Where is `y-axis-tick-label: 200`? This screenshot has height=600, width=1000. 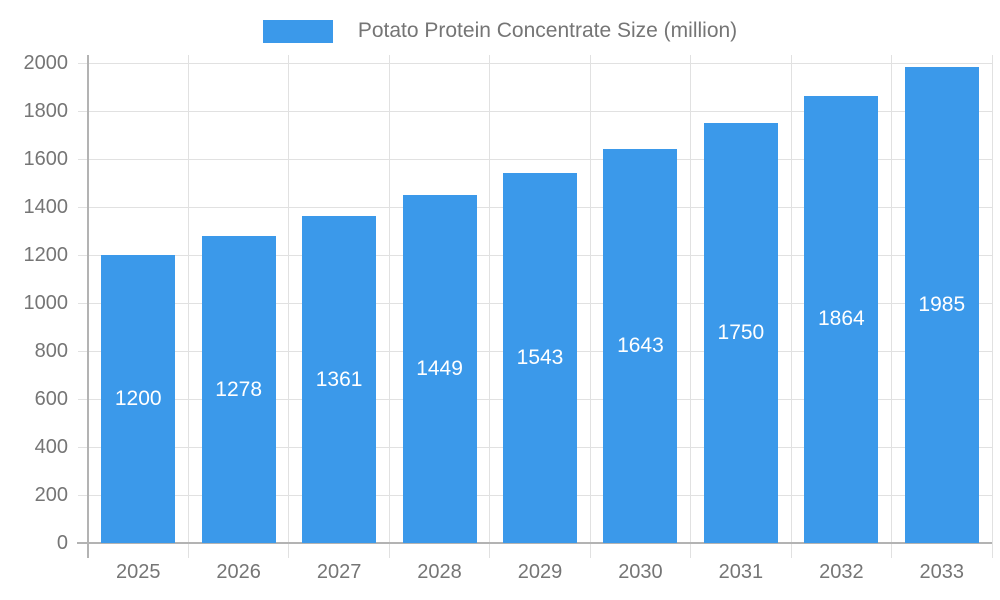
y-axis-tick-label: 200 is located at coordinates (51, 495).